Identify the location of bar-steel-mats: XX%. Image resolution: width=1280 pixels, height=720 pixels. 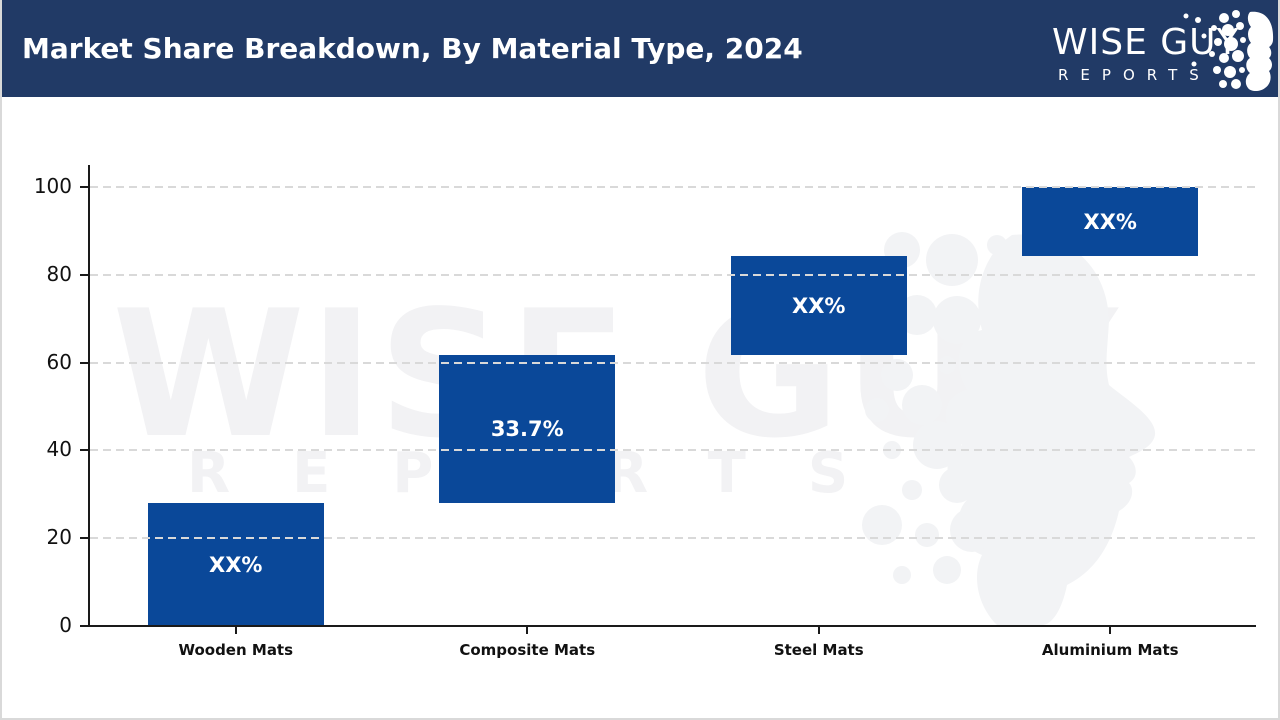
(818, 306).